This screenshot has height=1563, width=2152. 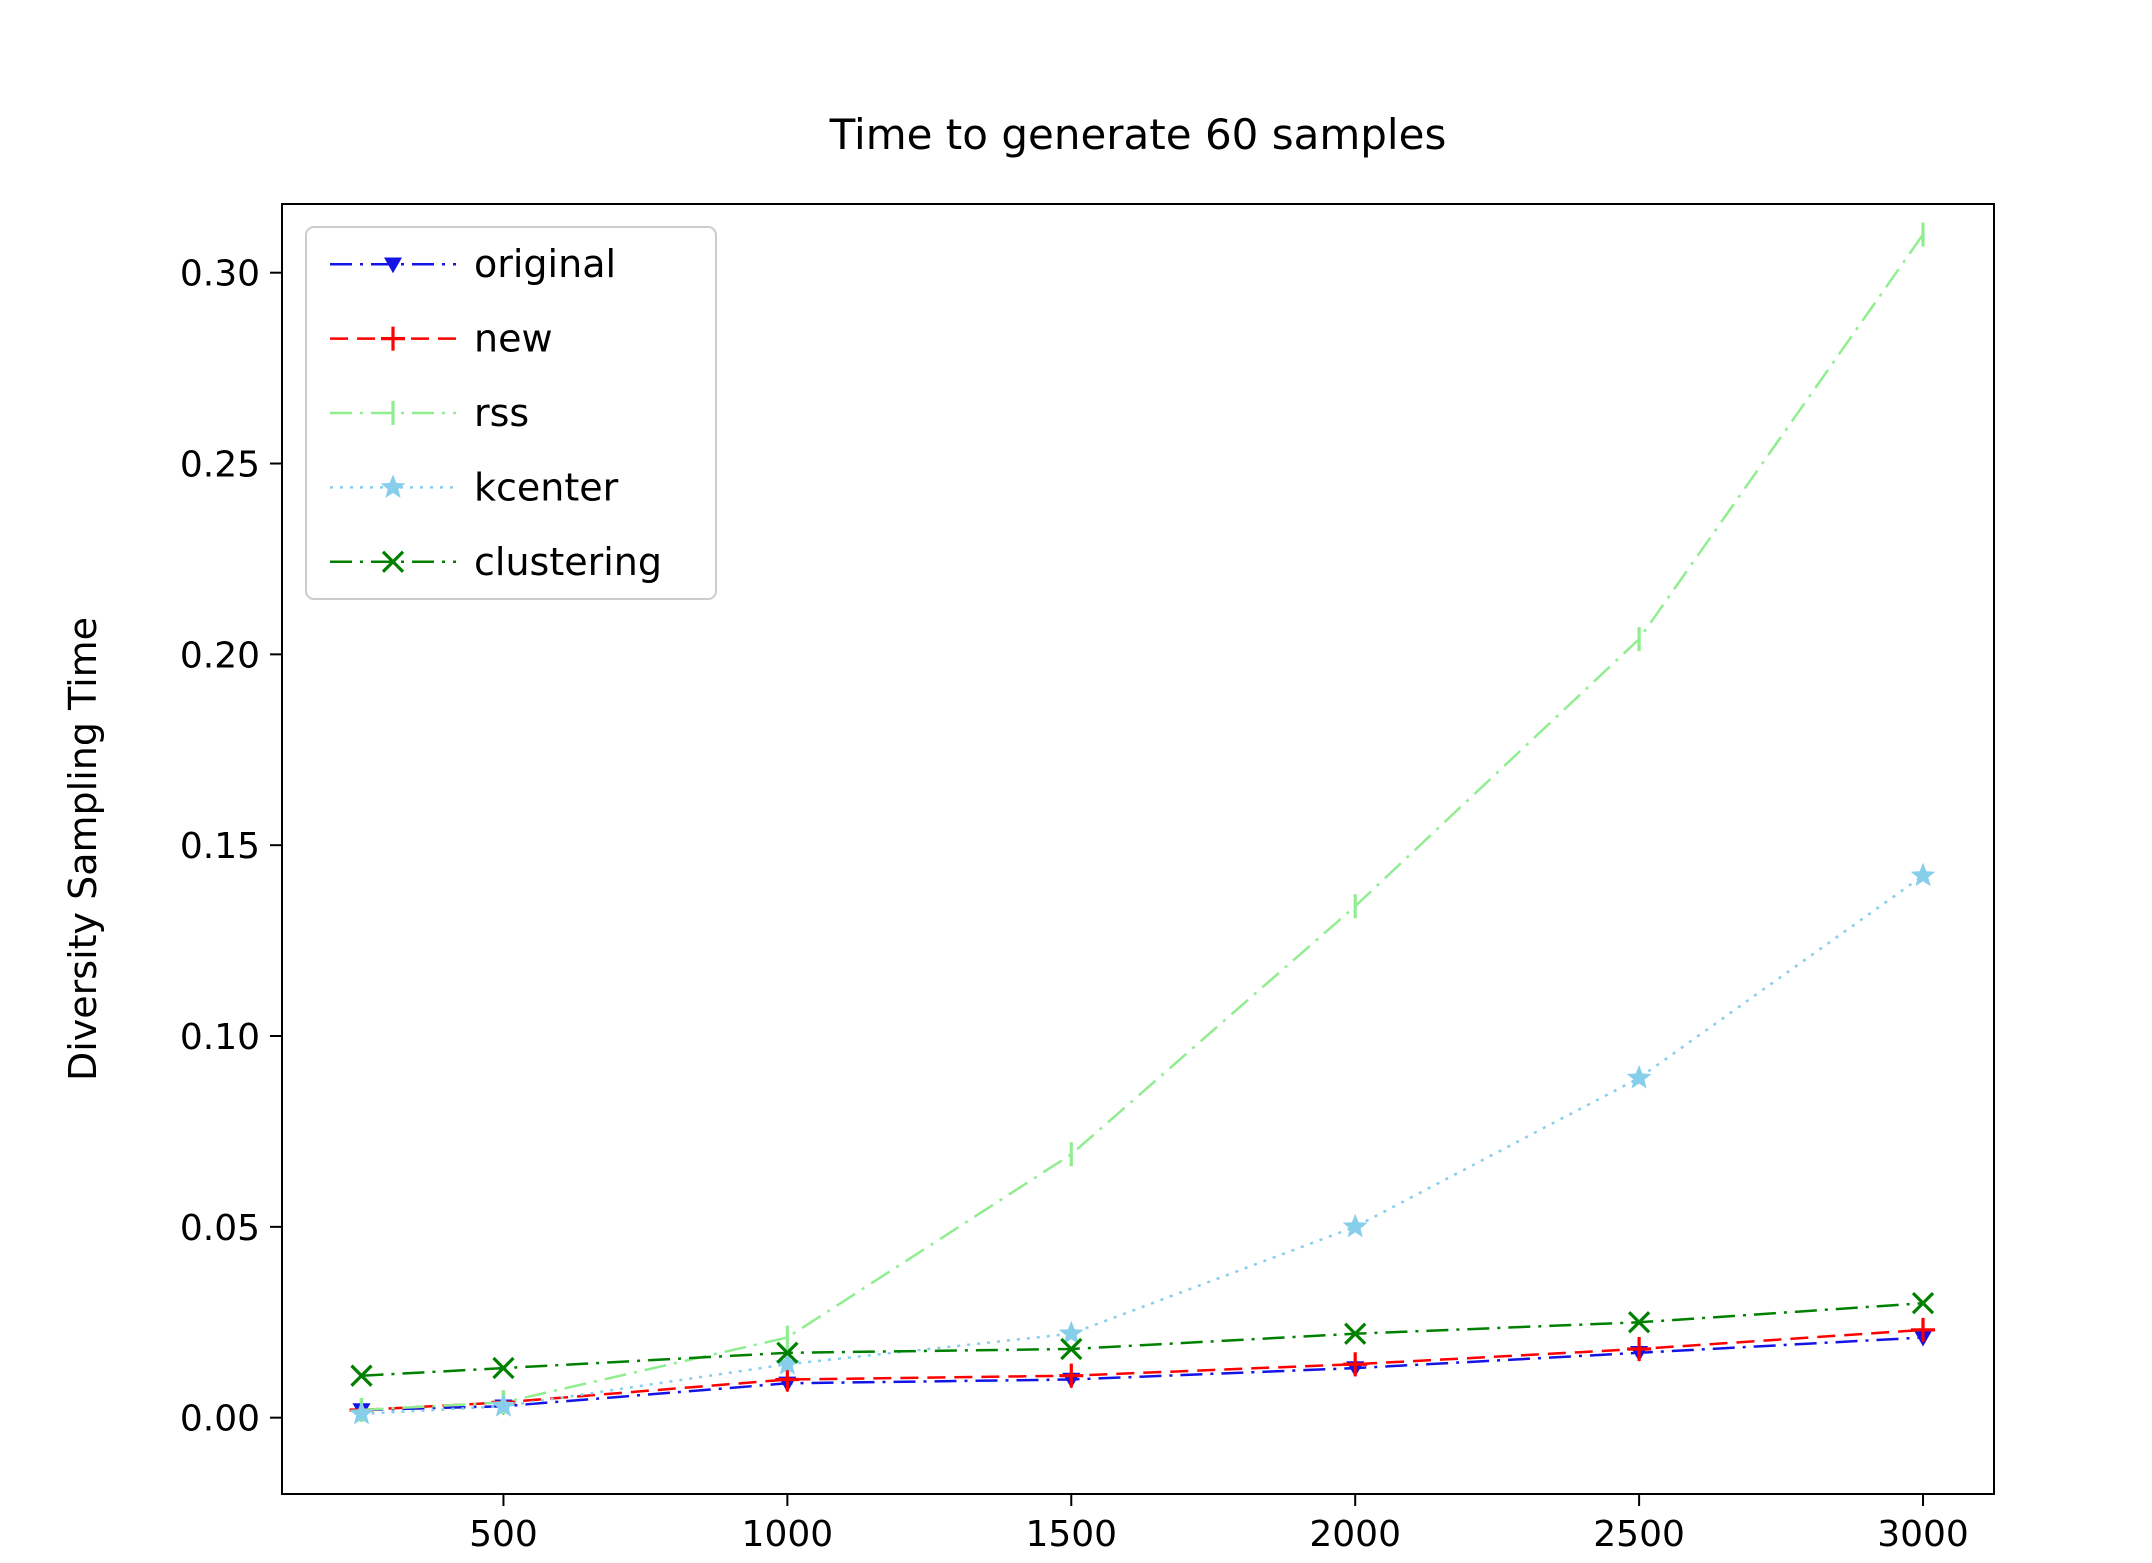 What do you see at coordinates (568, 562) in the screenshot?
I see `legend-label: clustering` at bounding box center [568, 562].